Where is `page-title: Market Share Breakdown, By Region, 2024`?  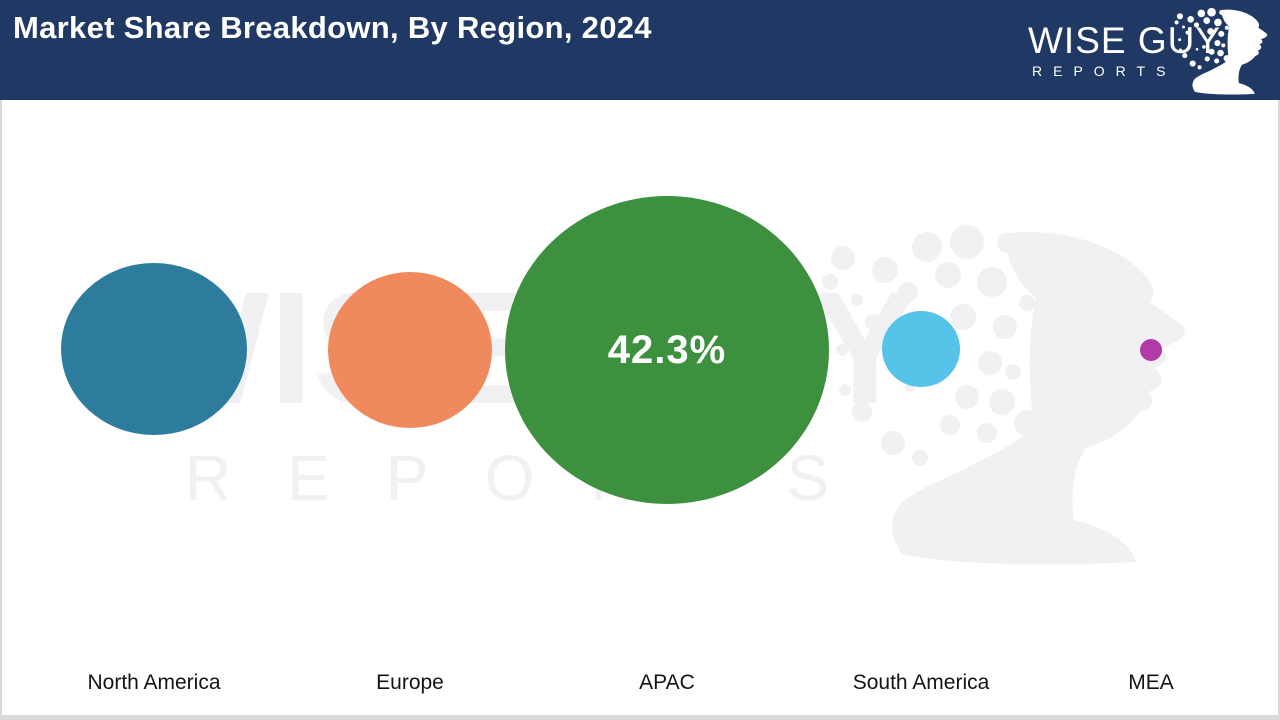
page-title: Market Share Breakdown, By Region, 2024 is located at coordinates (332, 27).